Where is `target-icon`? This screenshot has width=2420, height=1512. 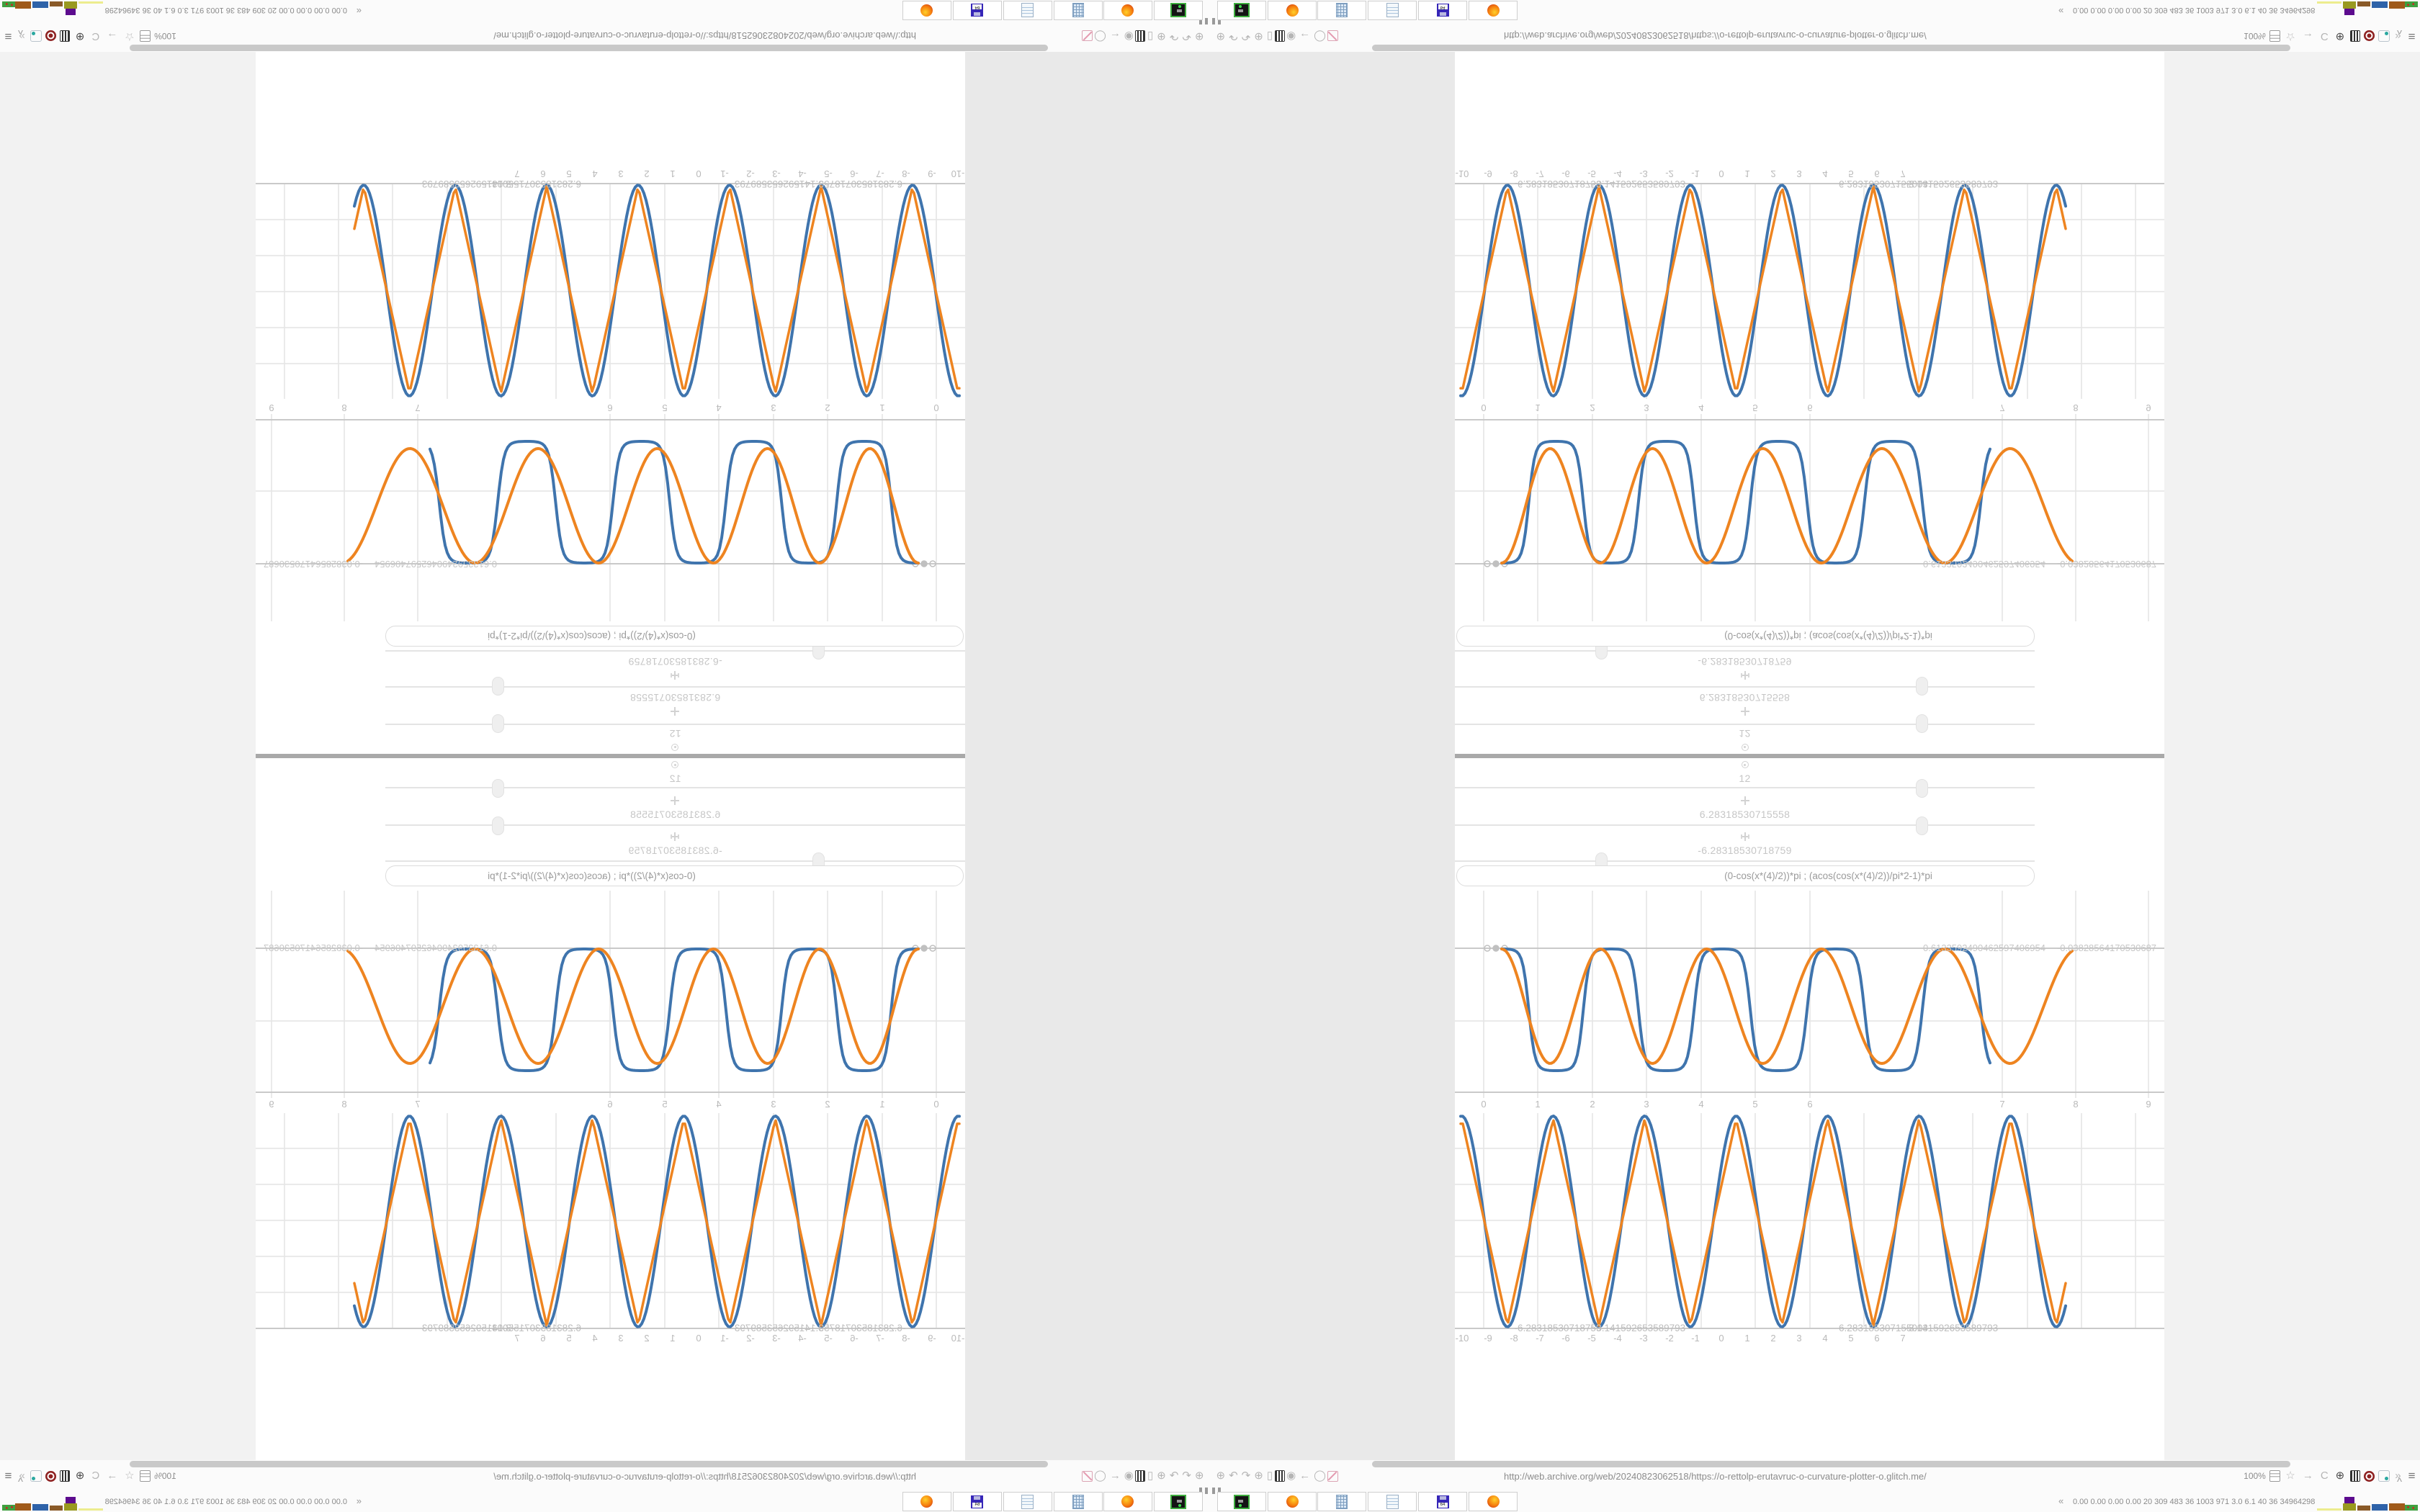 target-icon is located at coordinates (1745, 747).